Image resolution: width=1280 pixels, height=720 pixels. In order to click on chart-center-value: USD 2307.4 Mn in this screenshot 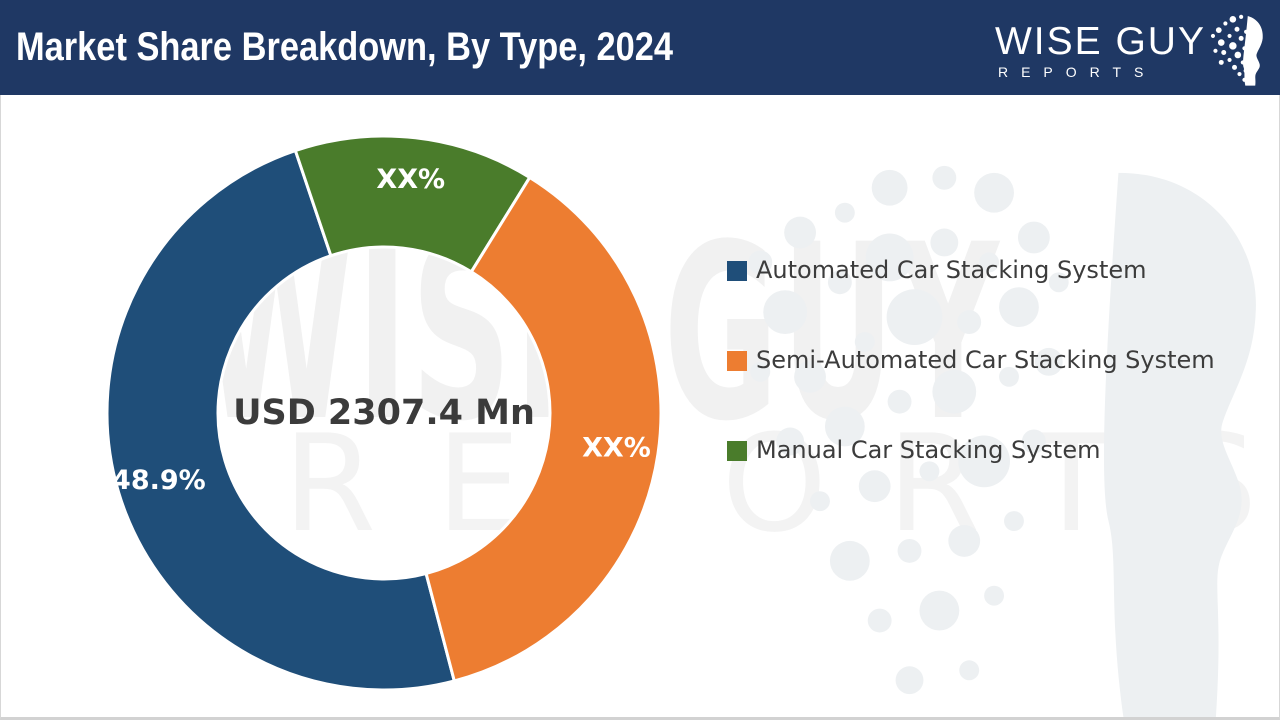, I will do `click(384, 413)`.